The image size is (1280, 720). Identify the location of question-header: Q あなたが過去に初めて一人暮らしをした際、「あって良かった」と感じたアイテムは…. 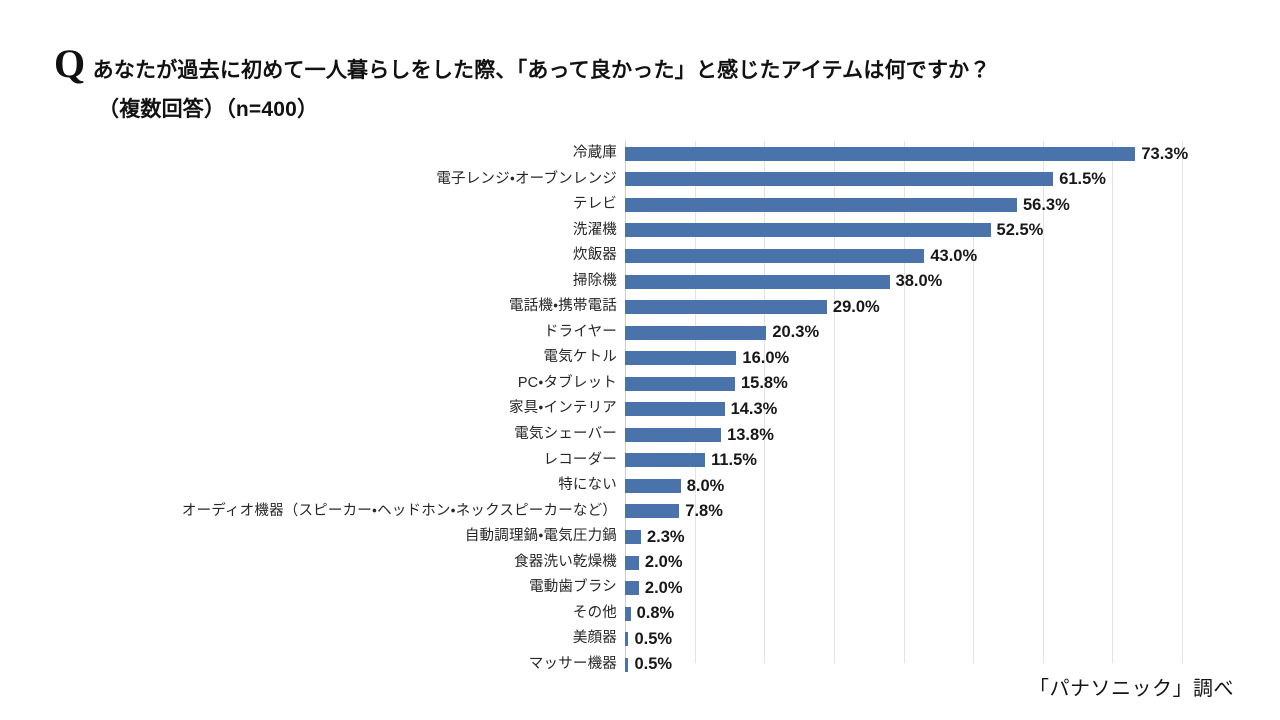
(644, 84).